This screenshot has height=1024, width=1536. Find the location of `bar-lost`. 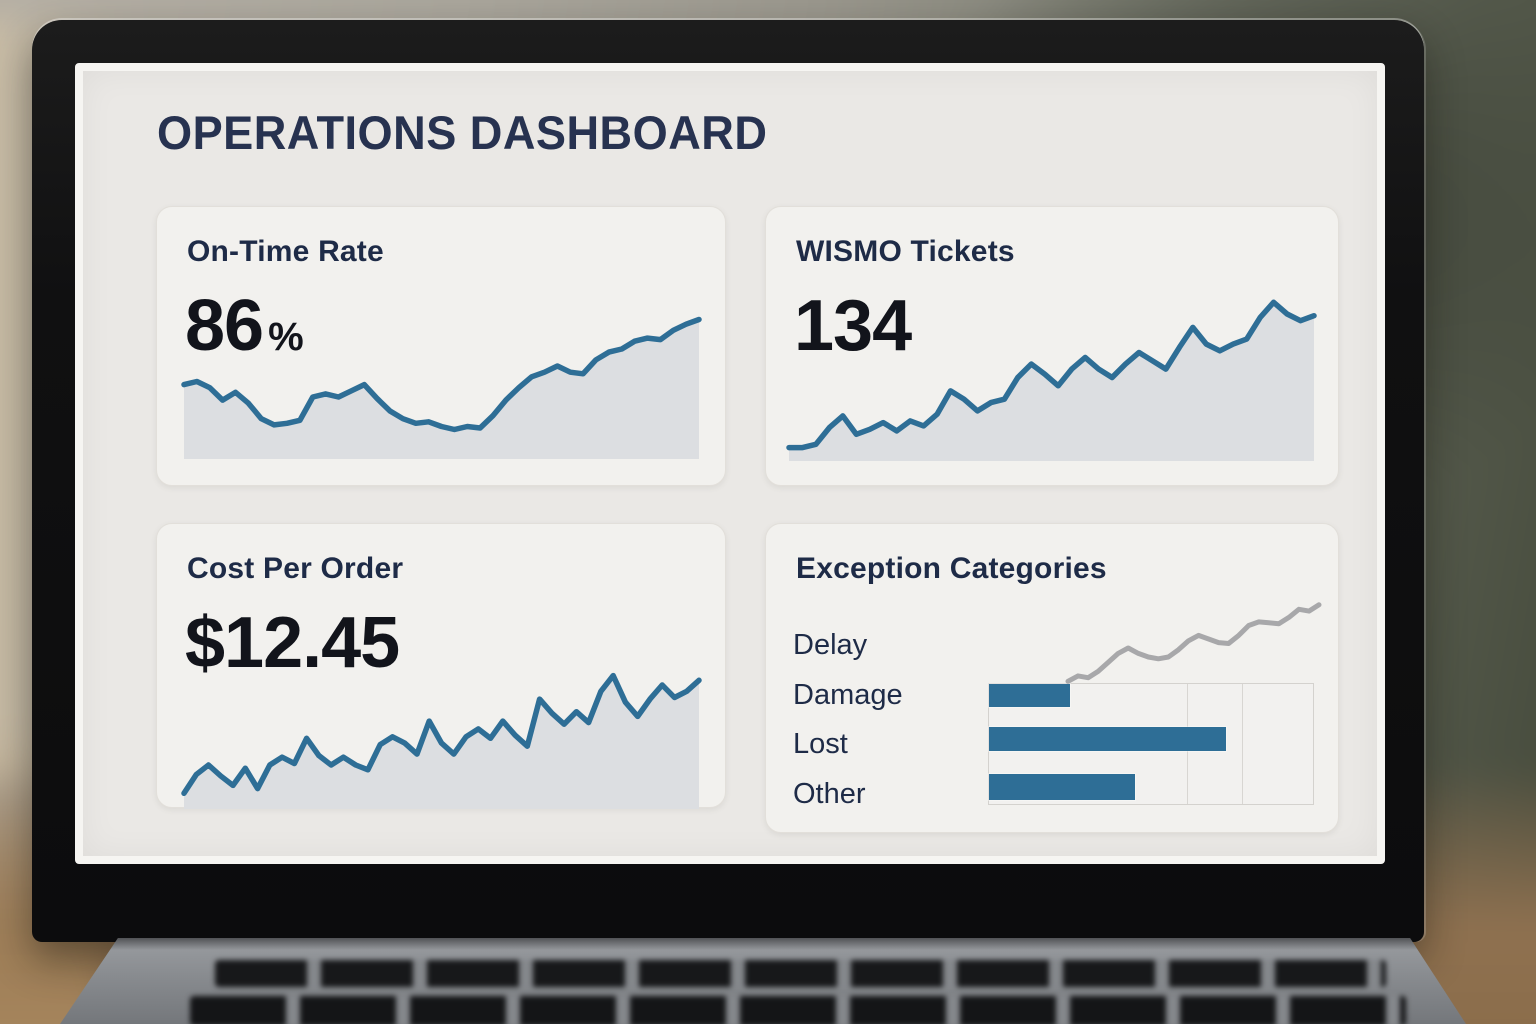

bar-lost is located at coordinates (1107, 739).